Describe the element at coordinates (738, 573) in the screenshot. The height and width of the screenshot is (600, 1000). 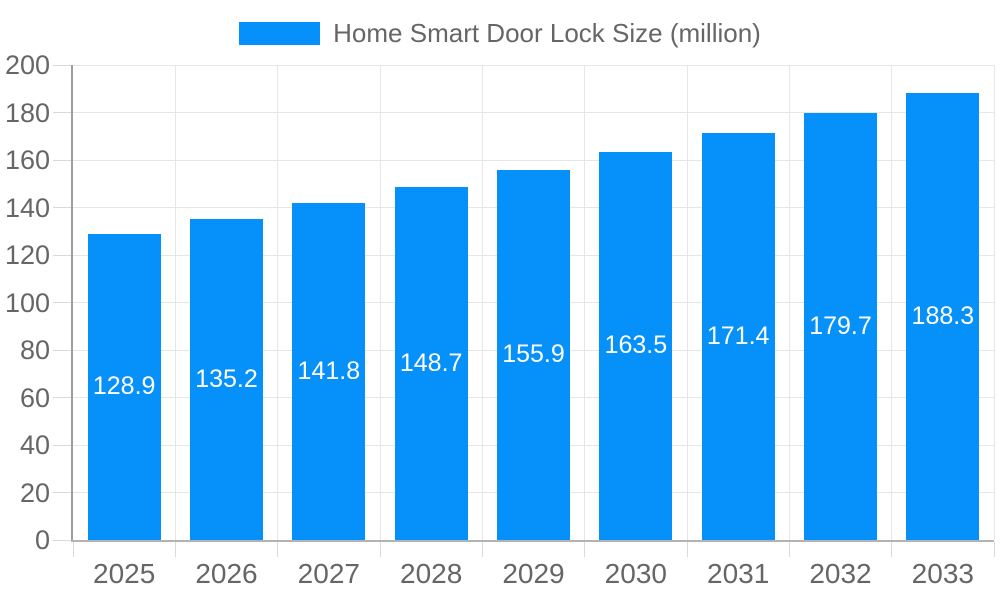
I see `x-axis-label: 2031` at that location.